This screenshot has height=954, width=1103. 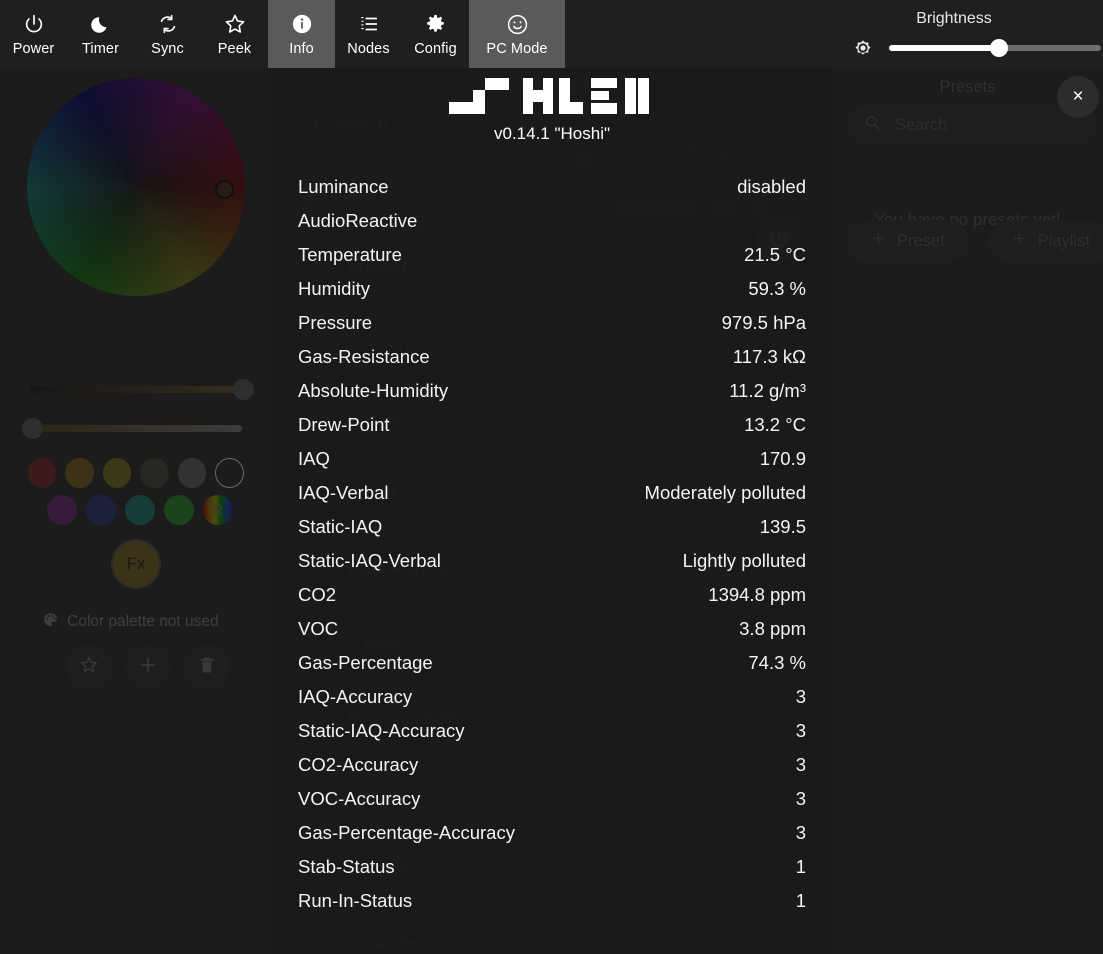 I want to click on info-row-key: Gas-Resistance, so click(x=364, y=356).